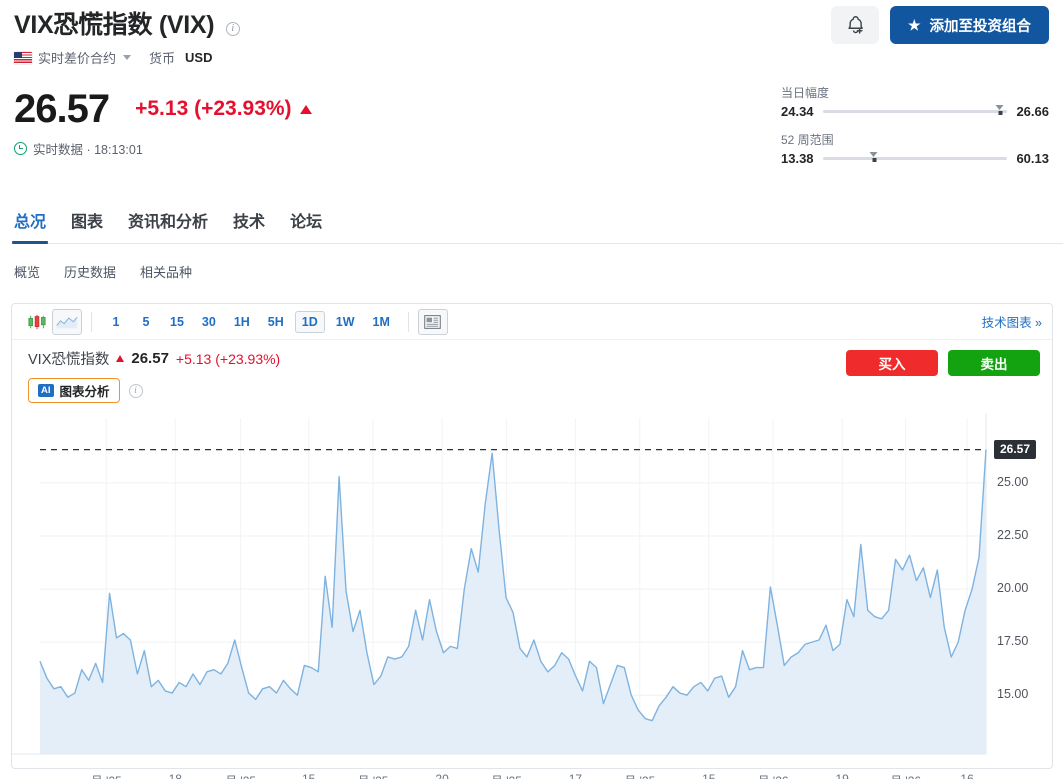 The width and height of the screenshot is (1063, 779). Describe the element at coordinates (199, 57) in the screenshot. I see `currency-value: USD` at that location.